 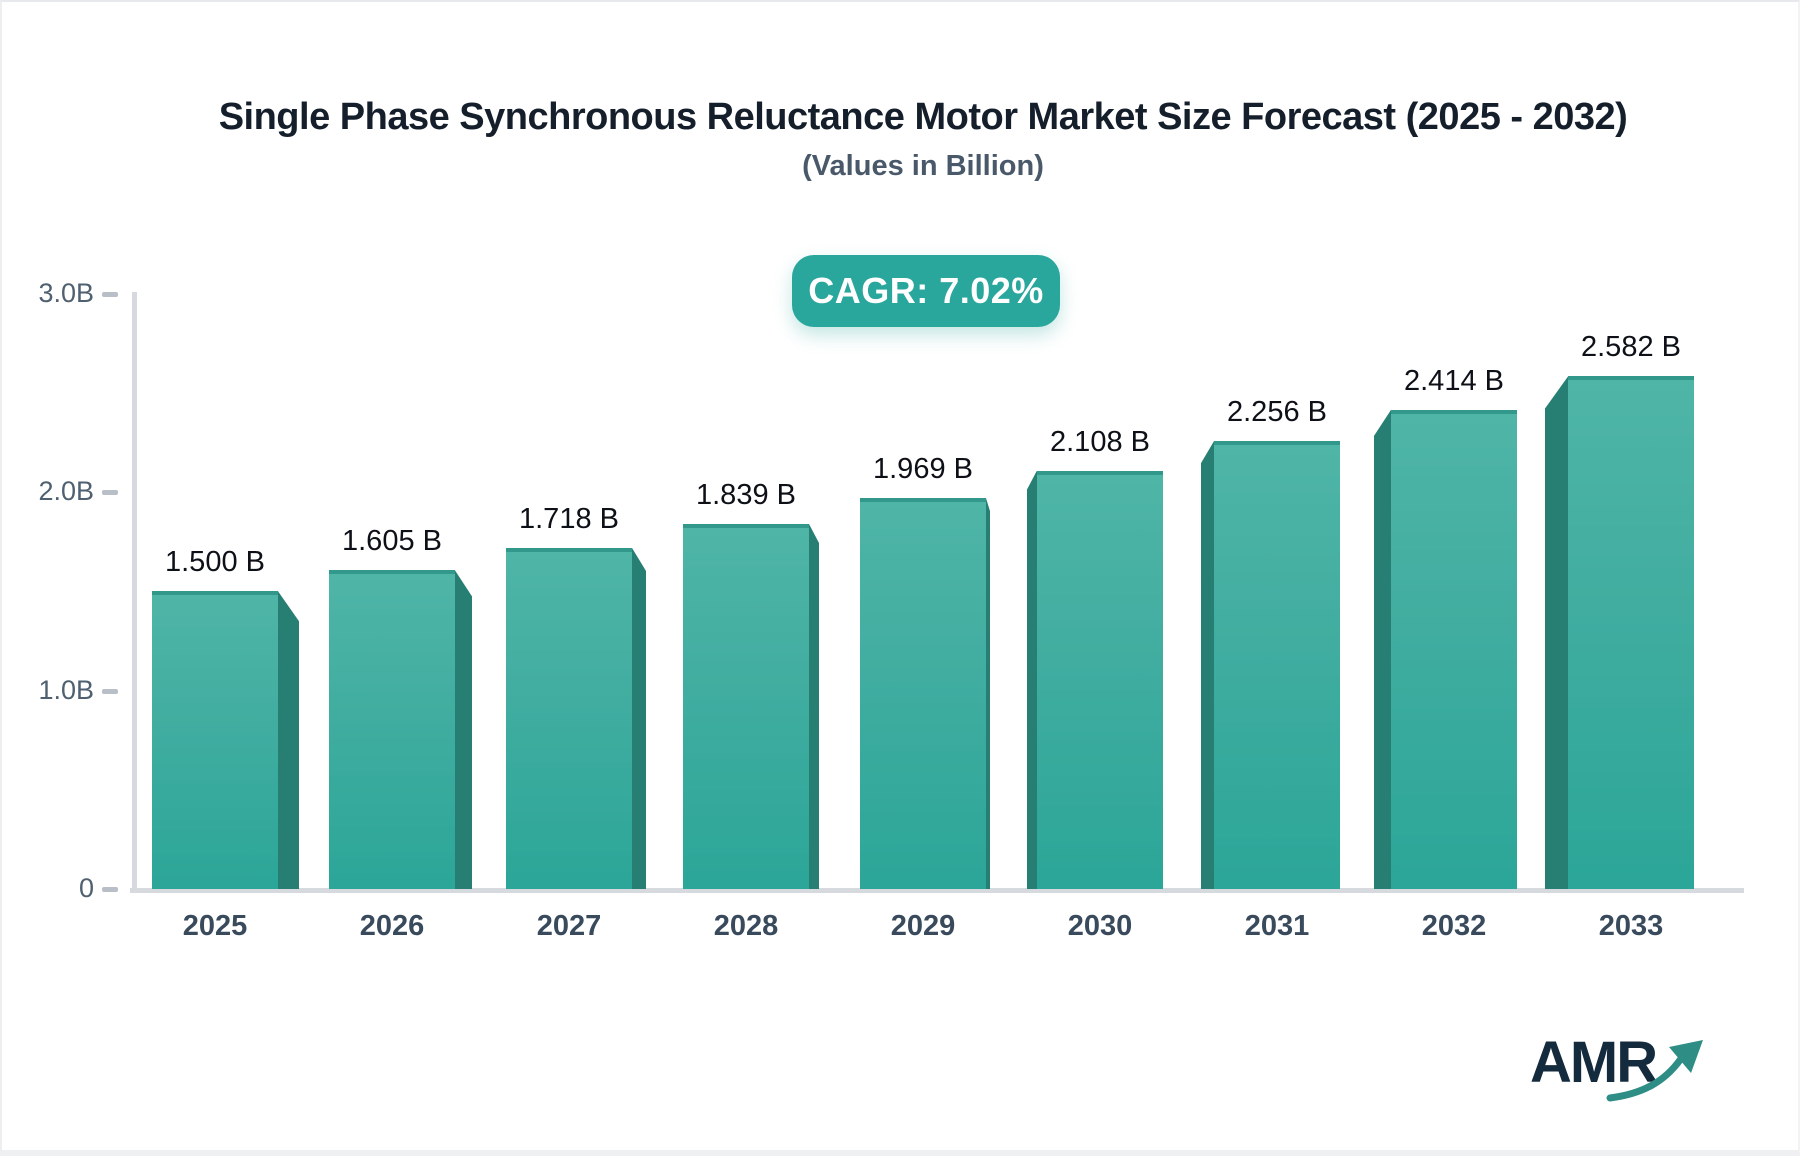 I want to click on y-tick-label: 1.0B, so click(x=66, y=689).